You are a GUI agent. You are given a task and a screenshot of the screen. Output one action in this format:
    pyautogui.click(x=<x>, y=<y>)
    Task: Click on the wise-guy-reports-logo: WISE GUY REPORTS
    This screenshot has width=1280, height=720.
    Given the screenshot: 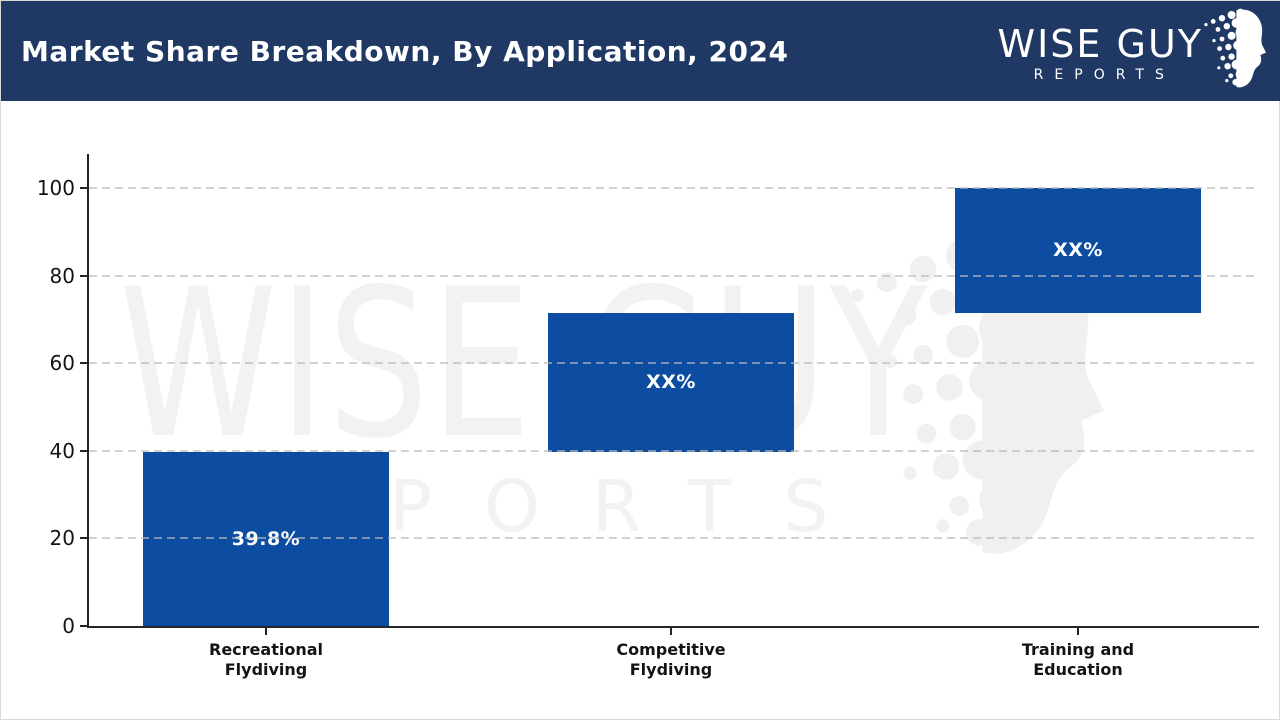 What is the action you would take?
    pyautogui.click(x=1134, y=51)
    